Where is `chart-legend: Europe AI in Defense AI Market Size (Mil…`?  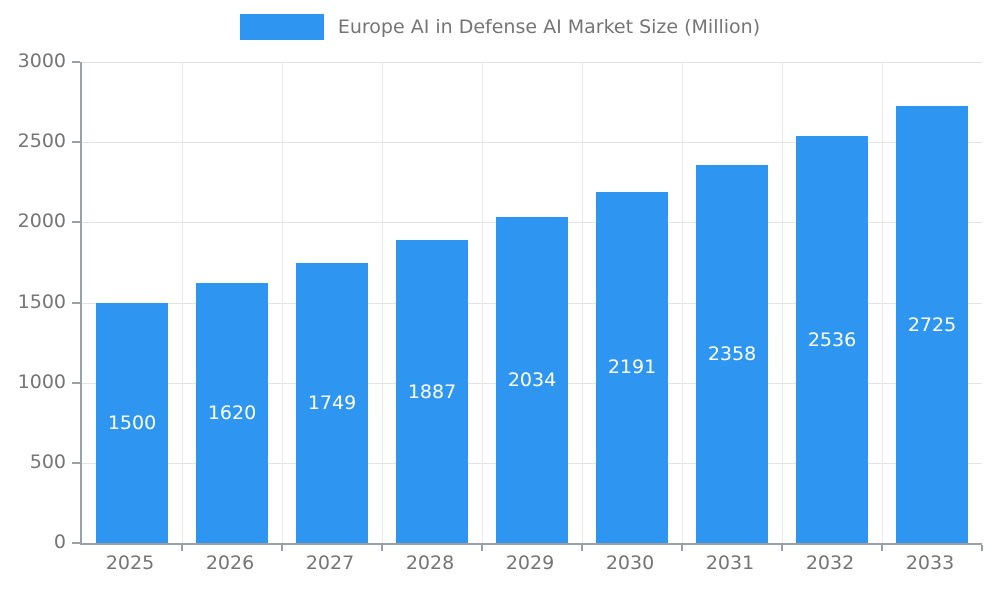 chart-legend: Europe AI in Defense AI Market Size (Mil… is located at coordinates (500, 27).